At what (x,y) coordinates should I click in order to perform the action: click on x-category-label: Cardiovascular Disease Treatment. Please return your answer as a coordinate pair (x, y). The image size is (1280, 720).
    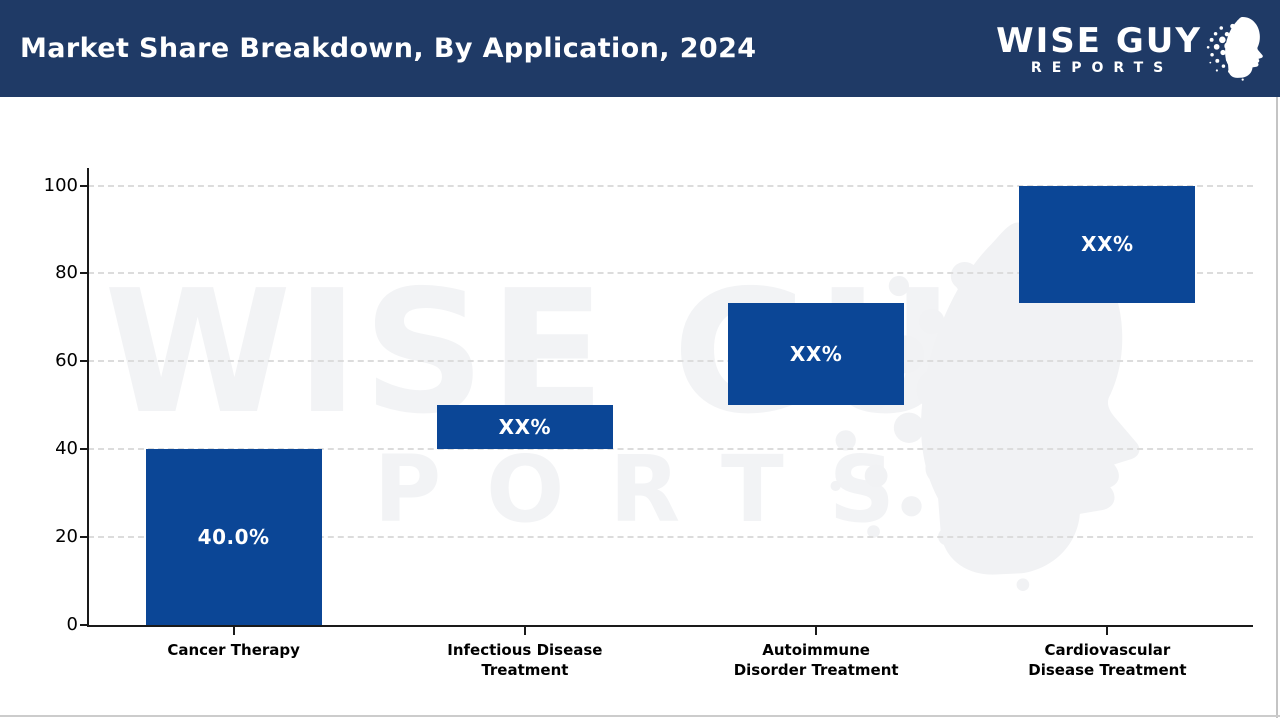
    Looking at the image, I should click on (1107, 660).